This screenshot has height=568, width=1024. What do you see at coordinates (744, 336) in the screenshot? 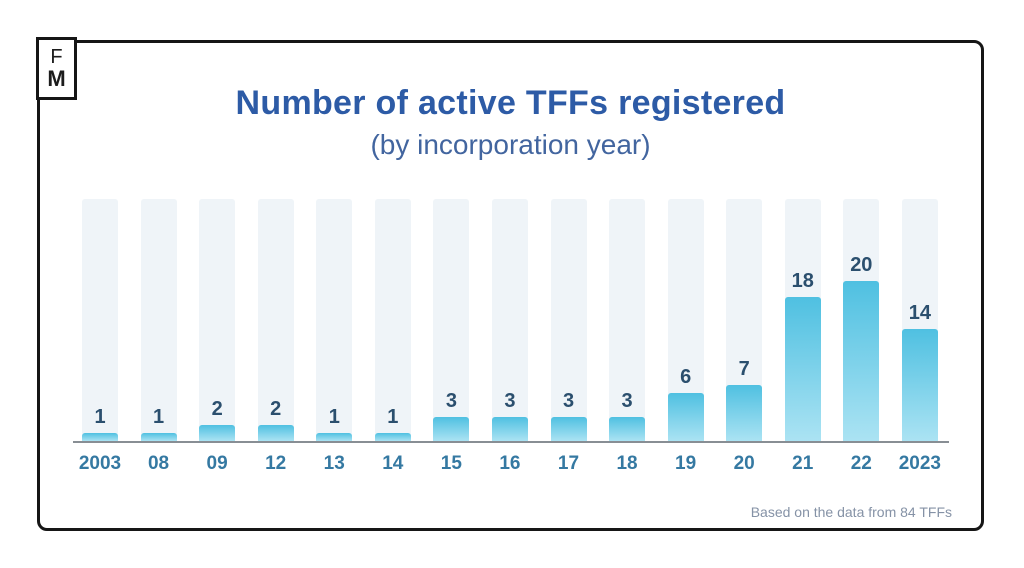
I see `bar-group: 7 20` at bounding box center [744, 336].